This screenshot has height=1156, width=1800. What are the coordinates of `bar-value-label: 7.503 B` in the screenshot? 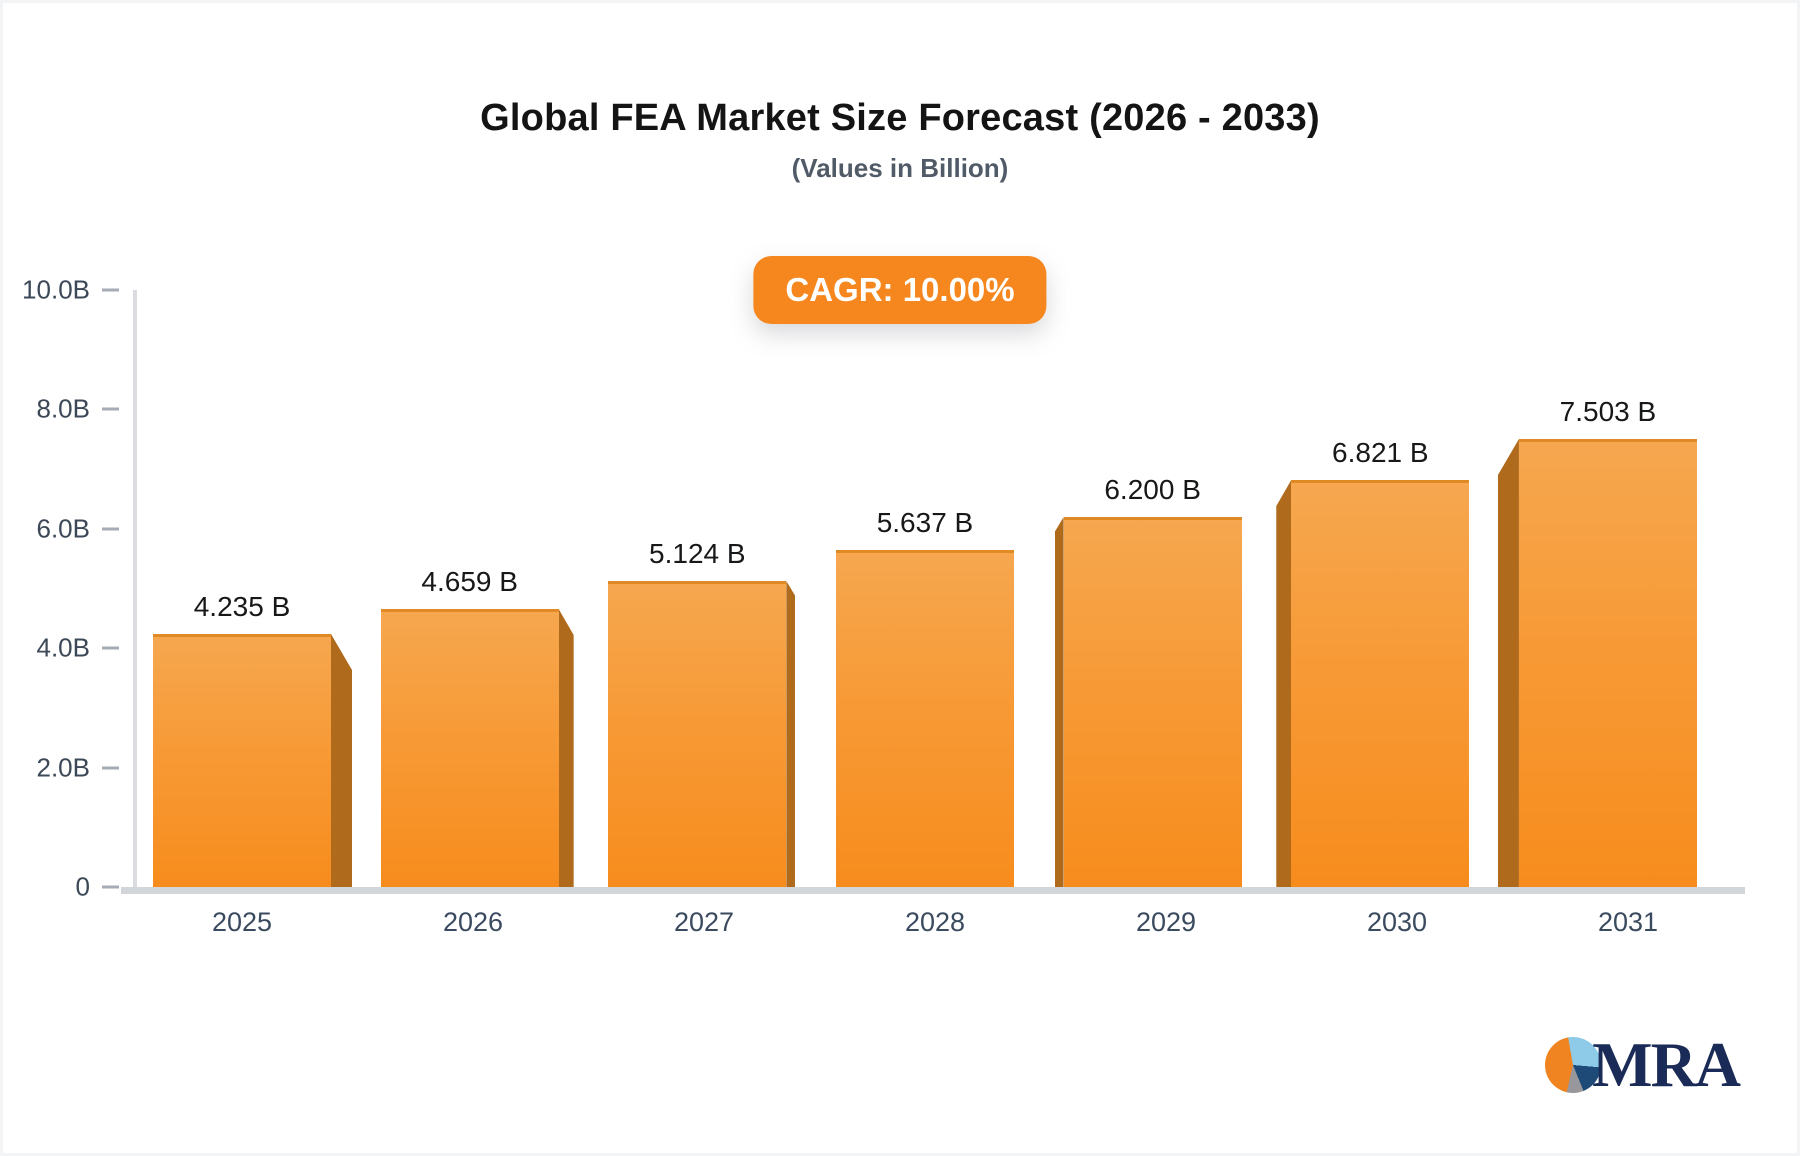 It's located at (1608, 411).